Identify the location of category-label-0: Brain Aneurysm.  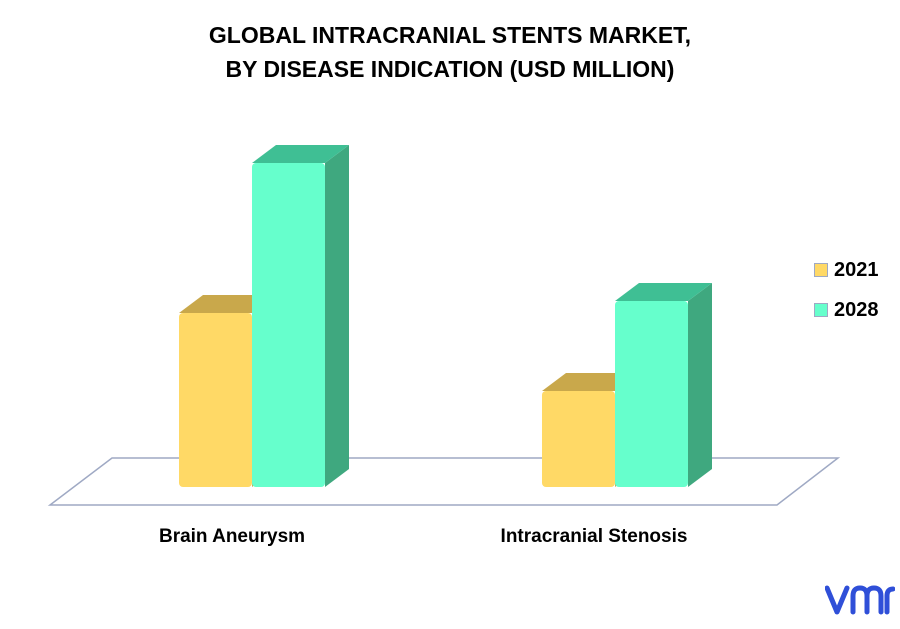
(232, 536).